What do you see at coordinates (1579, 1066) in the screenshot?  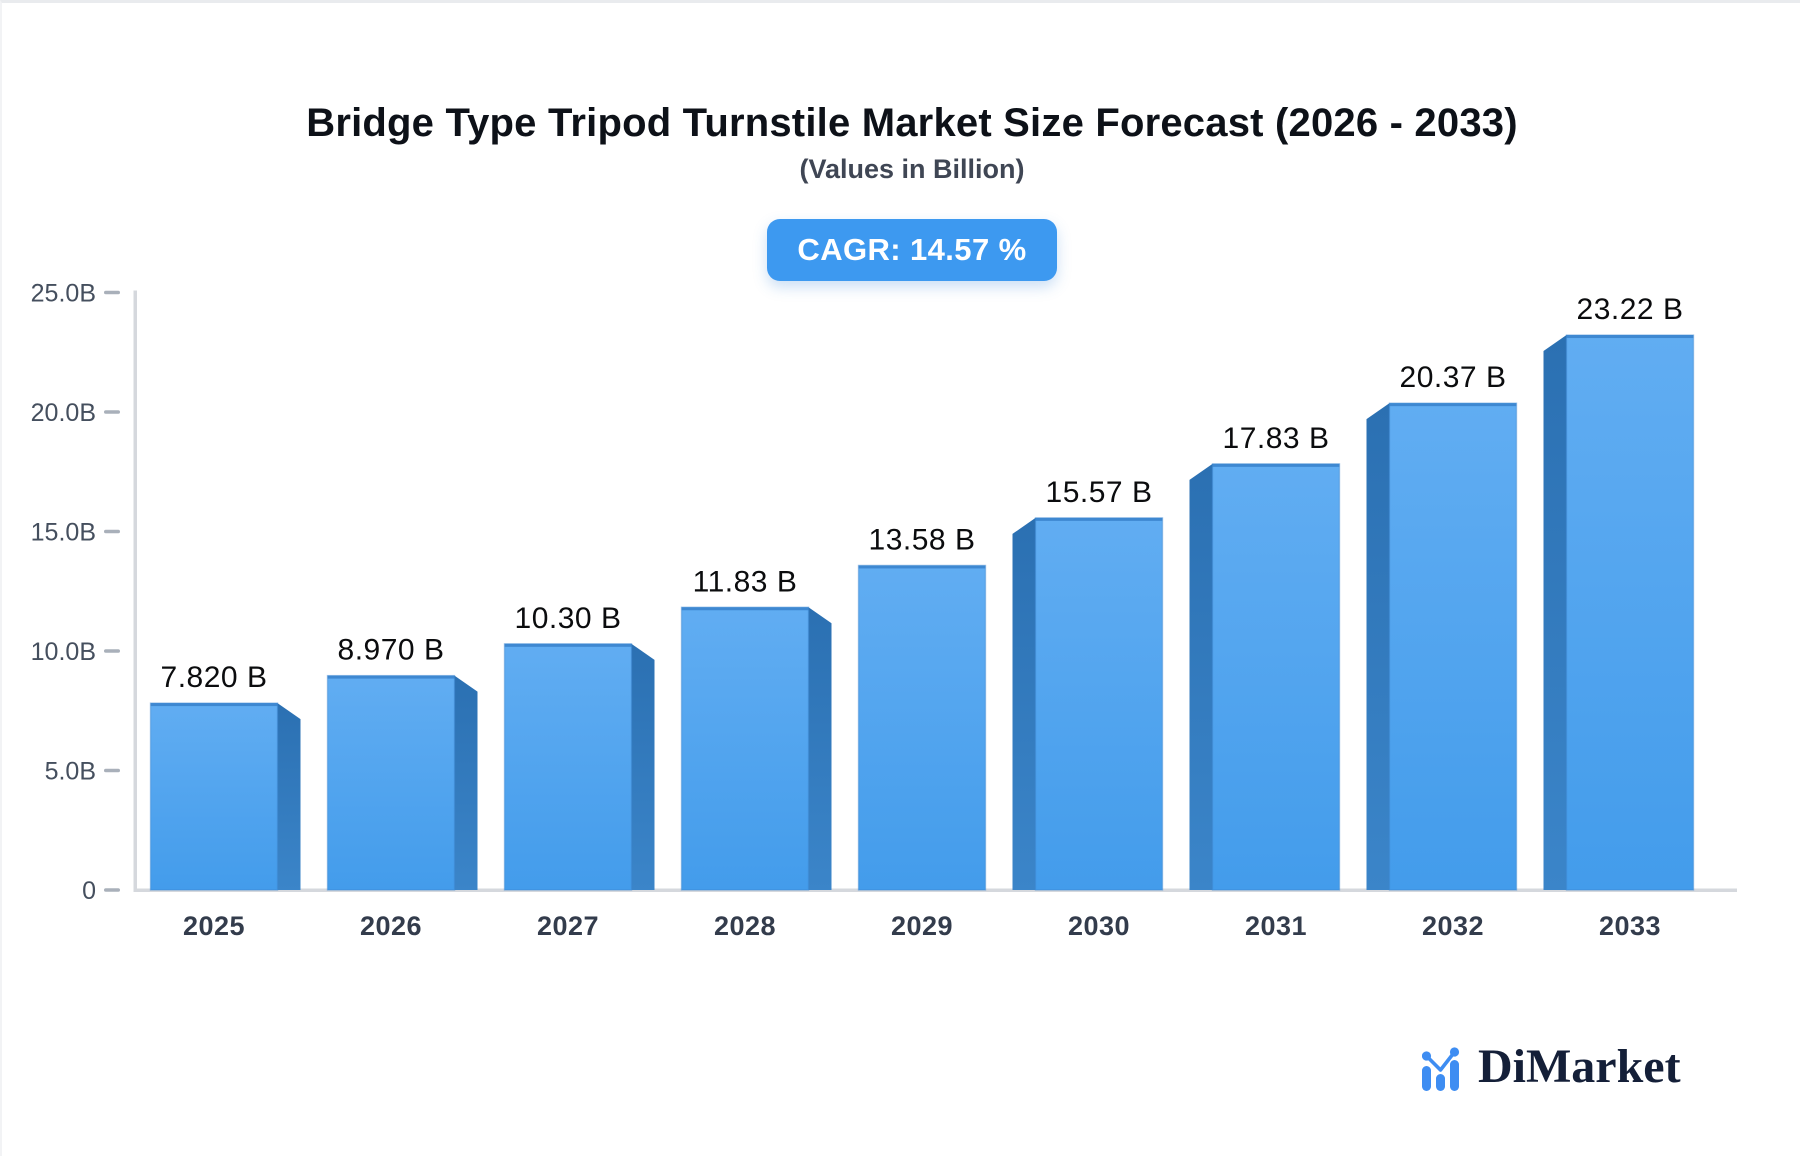 I see `brand-name: DiMarket` at bounding box center [1579, 1066].